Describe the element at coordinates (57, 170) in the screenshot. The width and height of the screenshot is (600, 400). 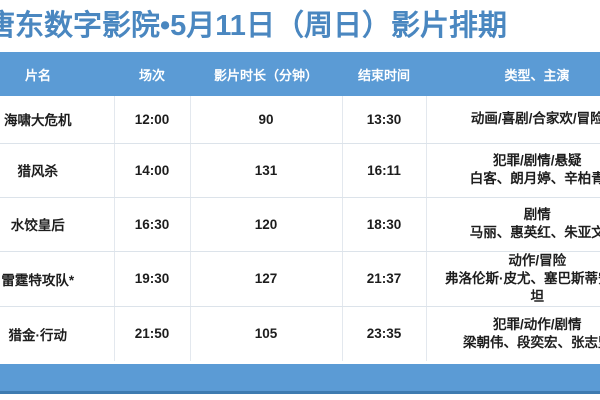
I see `cell-film: 猎风杀` at that location.